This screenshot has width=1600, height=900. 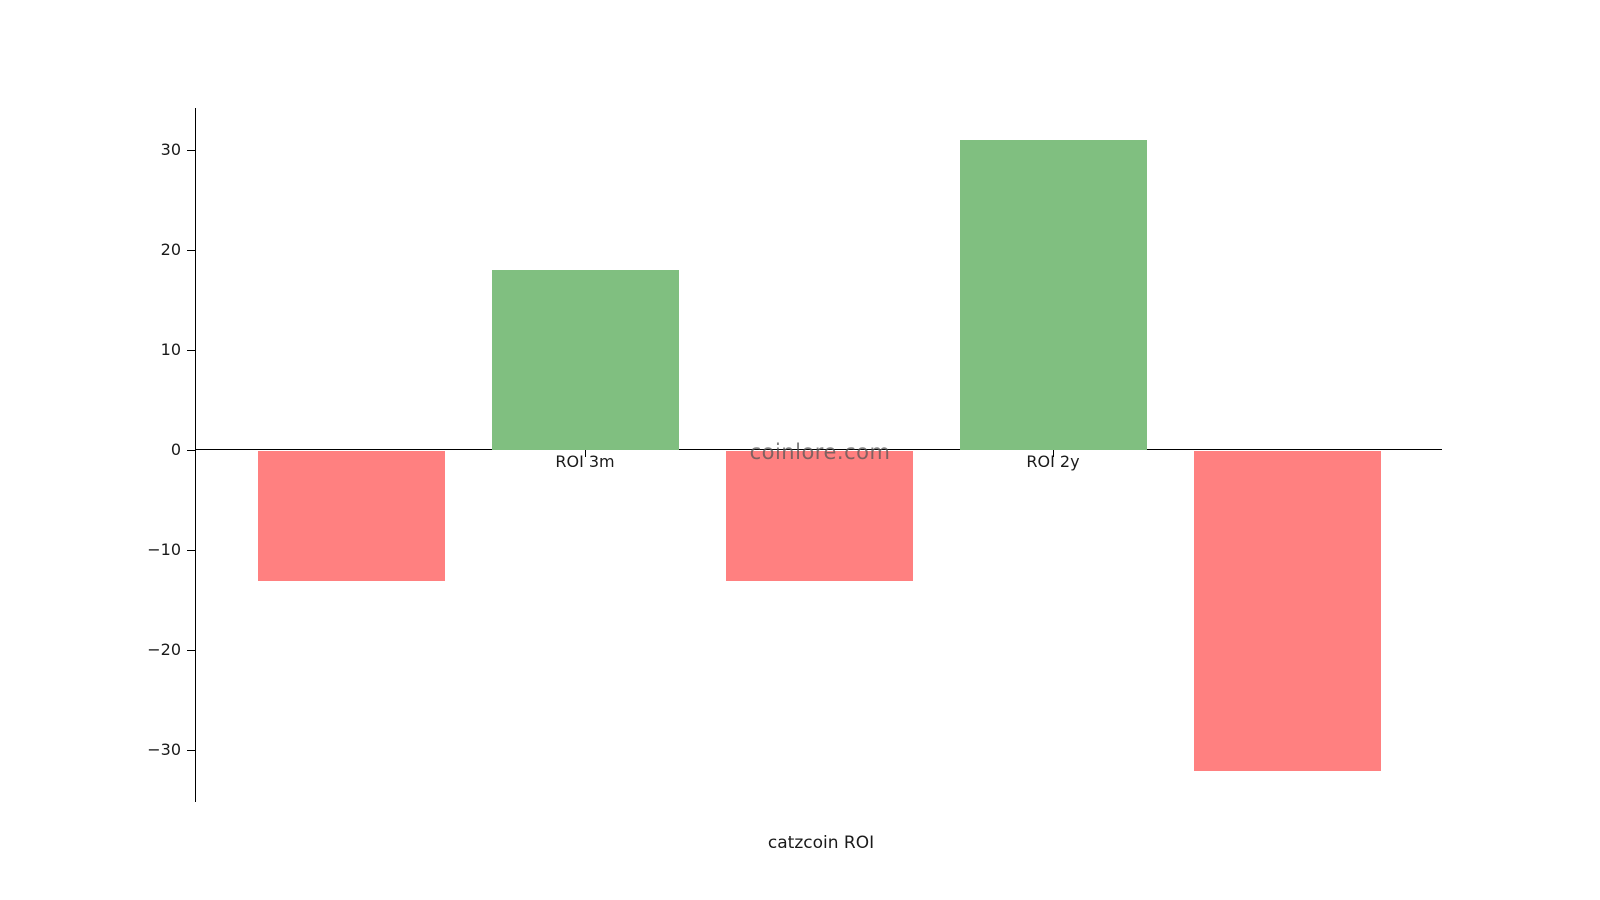 I want to click on y-tick-label: −10, so click(x=164, y=549).